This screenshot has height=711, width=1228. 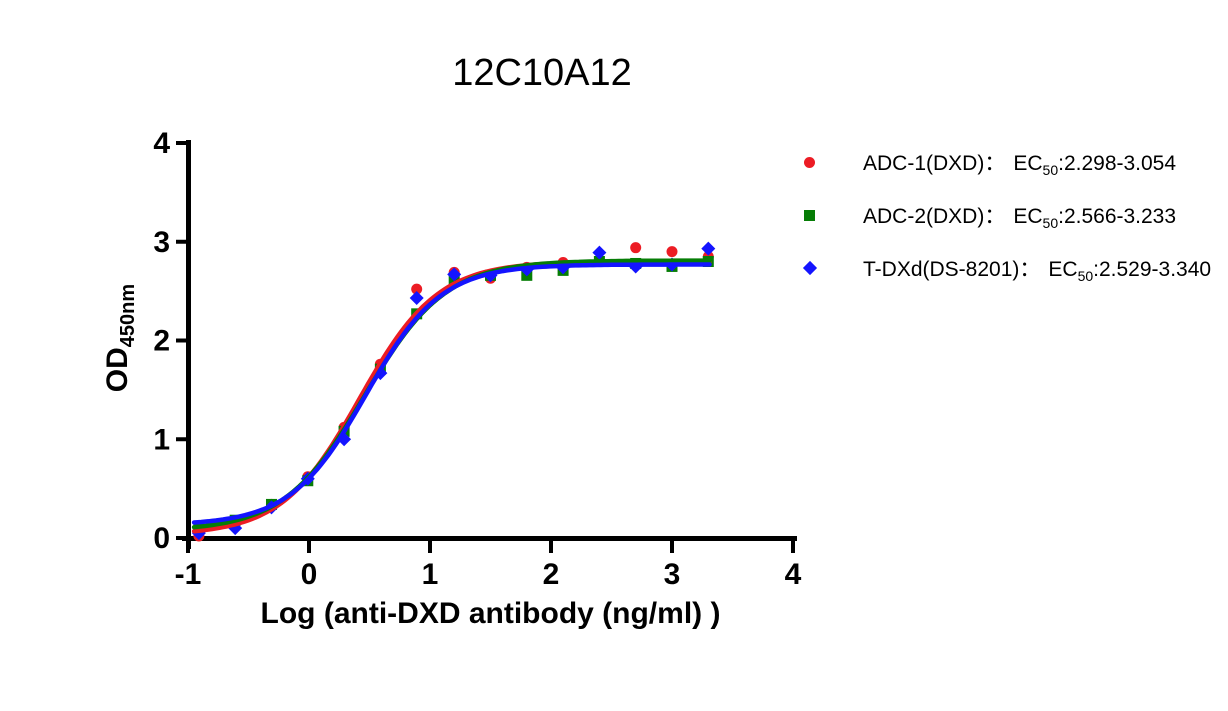 I want to click on legend-series-name: ADC-2(DXD)：, so click(x=934, y=216).